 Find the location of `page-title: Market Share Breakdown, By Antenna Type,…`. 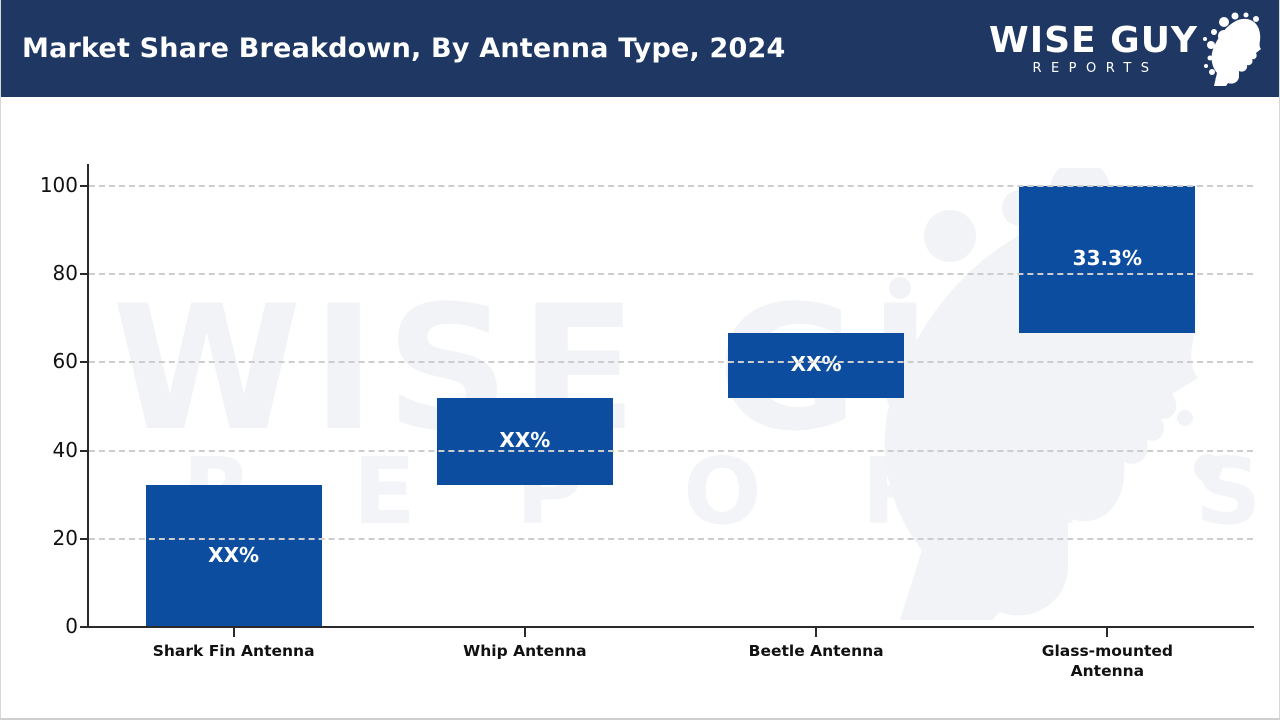

page-title: Market Share Breakdown, By Antenna Type,… is located at coordinates (404, 48).